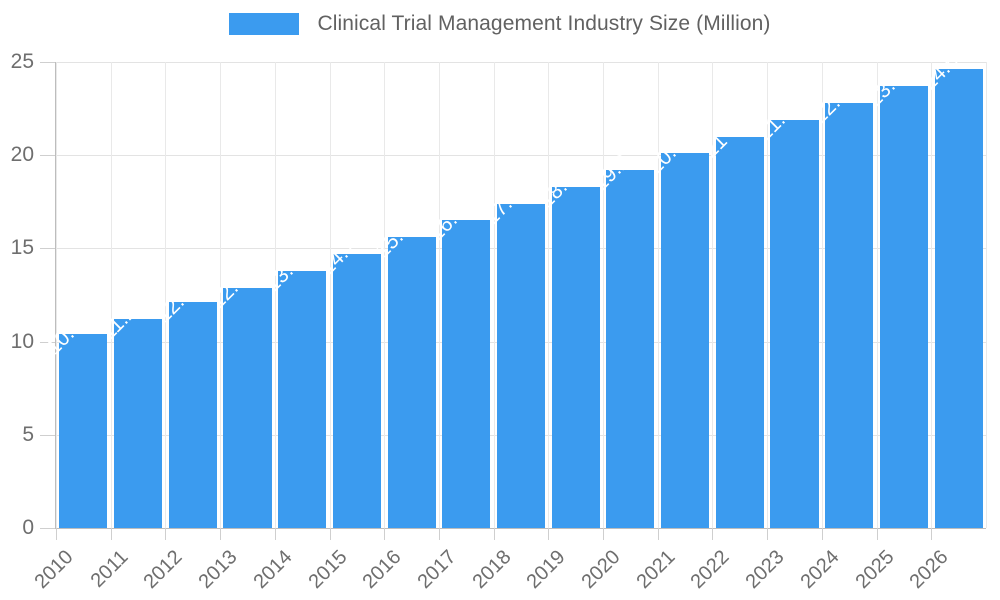 This screenshot has height=600, width=1000. What do you see at coordinates (186, 295) in the screenshot?
I see `bar-column: 12.1` at bounding box center [186, 295].